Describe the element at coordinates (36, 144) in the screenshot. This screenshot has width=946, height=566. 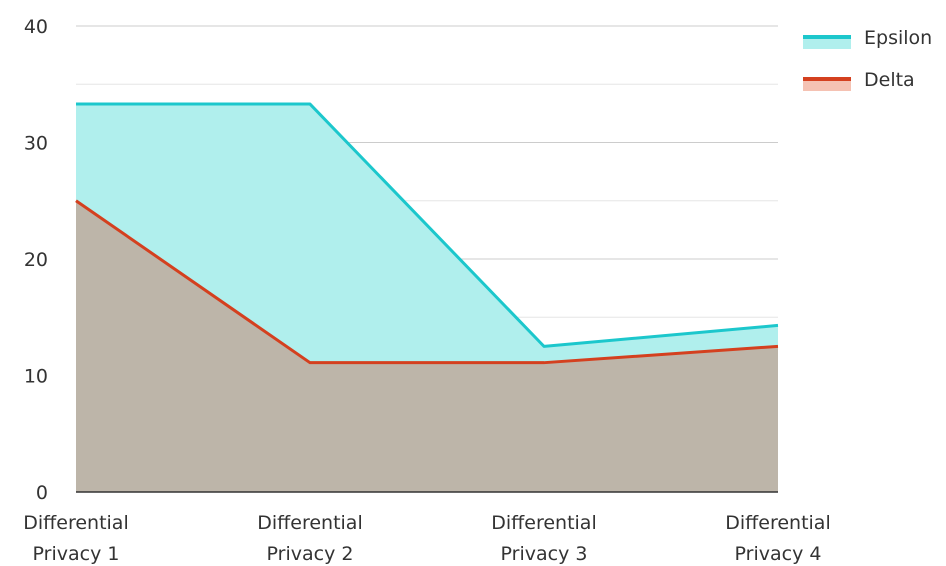
I see `y-tick-label: 30` at that location.